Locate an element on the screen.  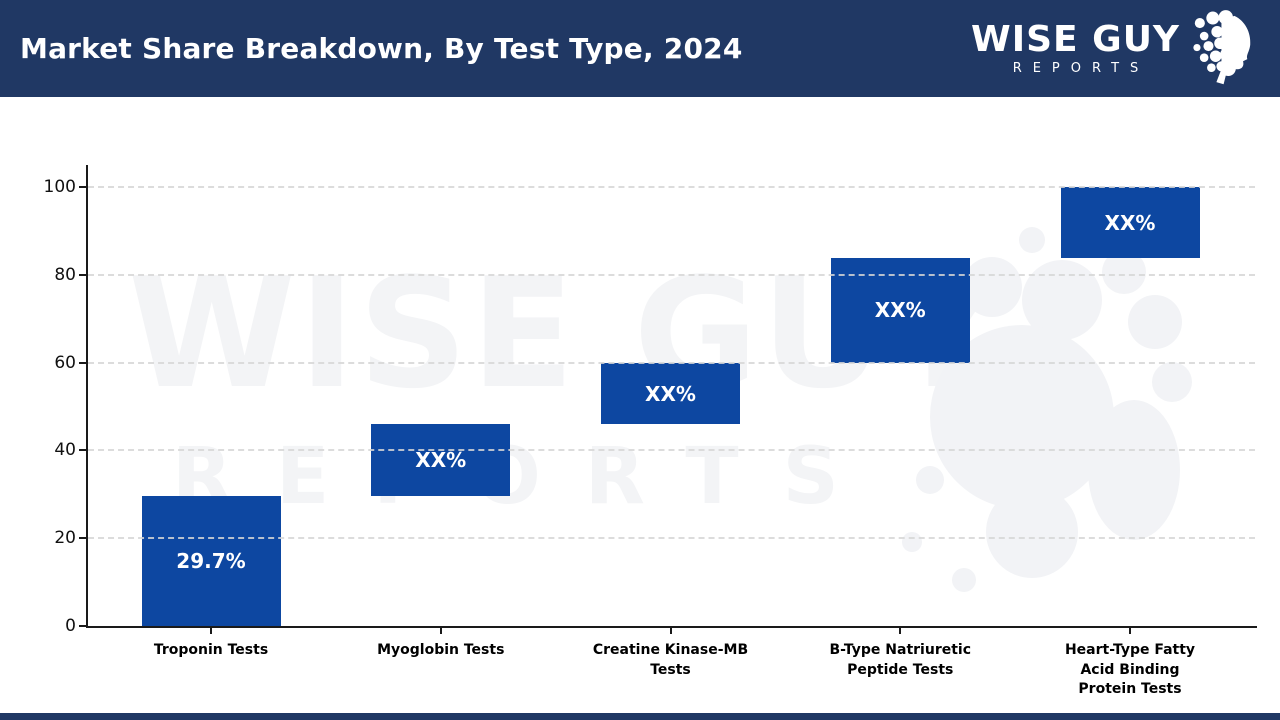
y-axis-line is located at coordinates (87, 396).